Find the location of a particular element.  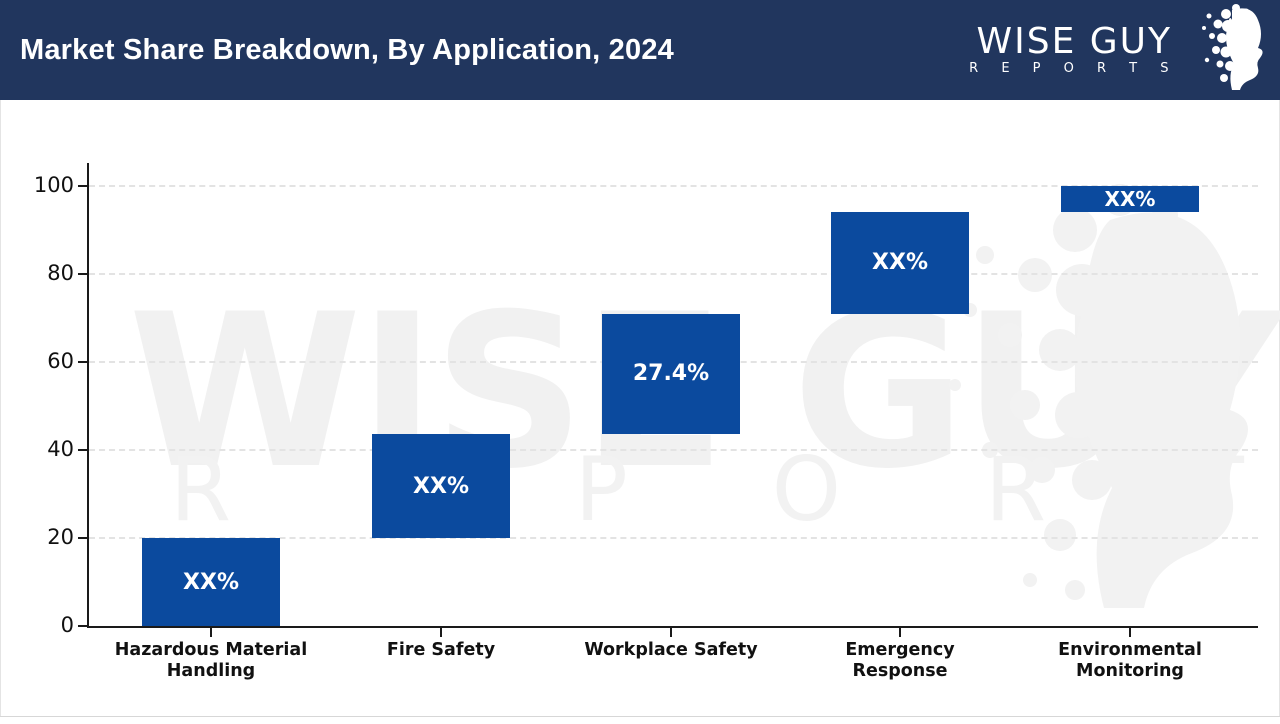

bar-value-label-0: XX% is located at coordinates (211, 582).